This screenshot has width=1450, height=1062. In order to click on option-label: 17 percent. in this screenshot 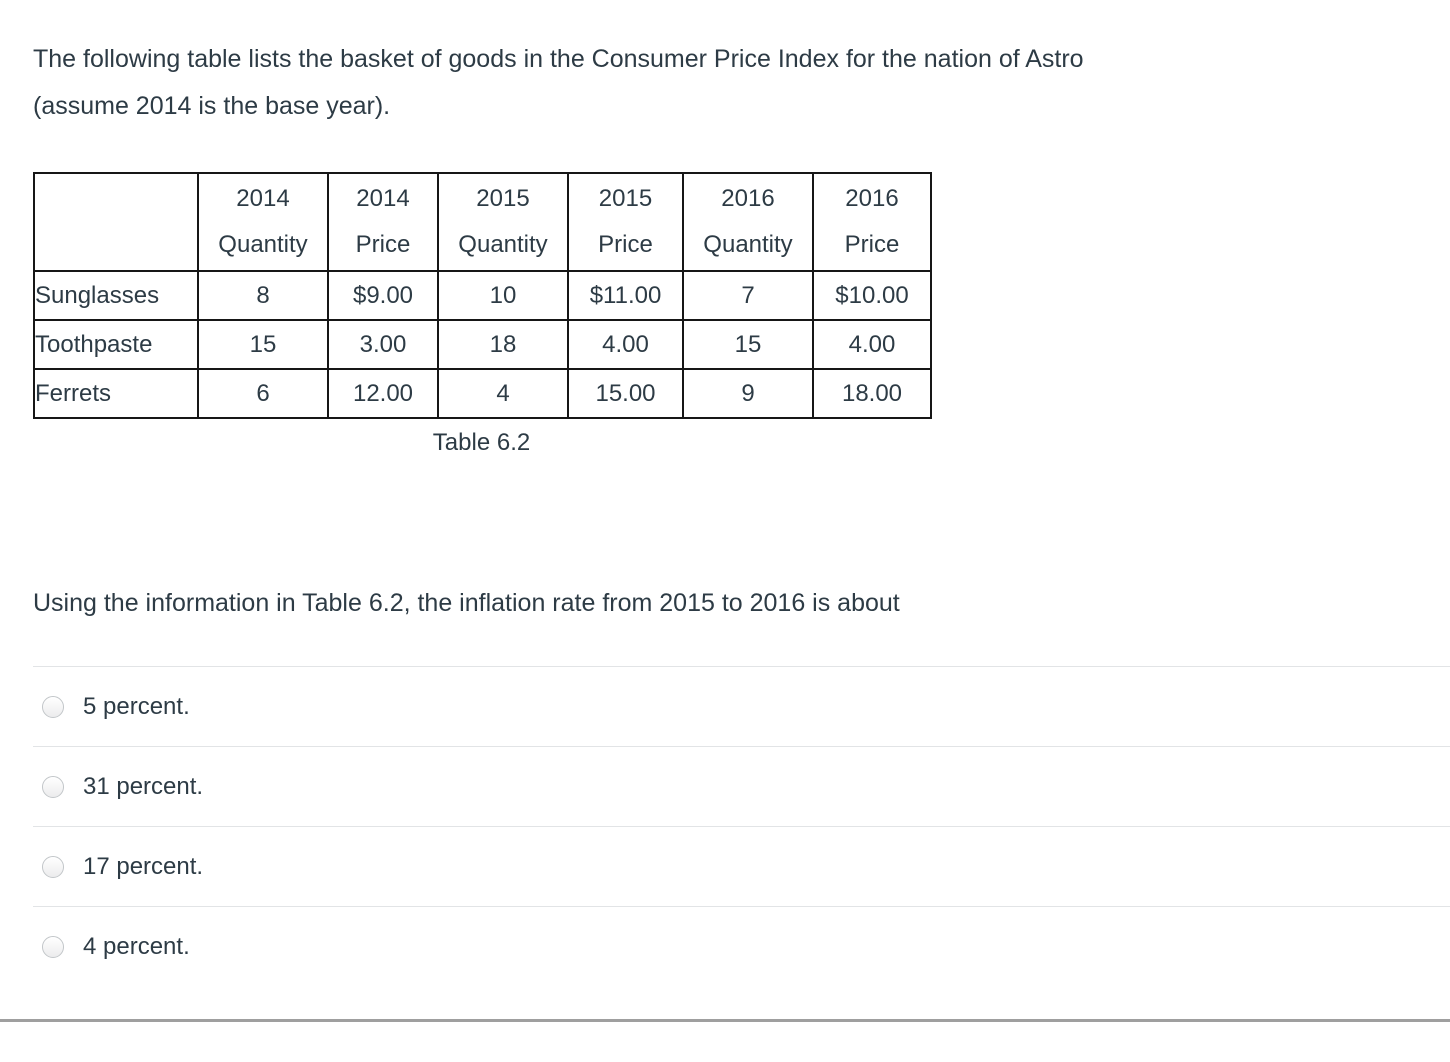, I will do `click(143, 866)`.